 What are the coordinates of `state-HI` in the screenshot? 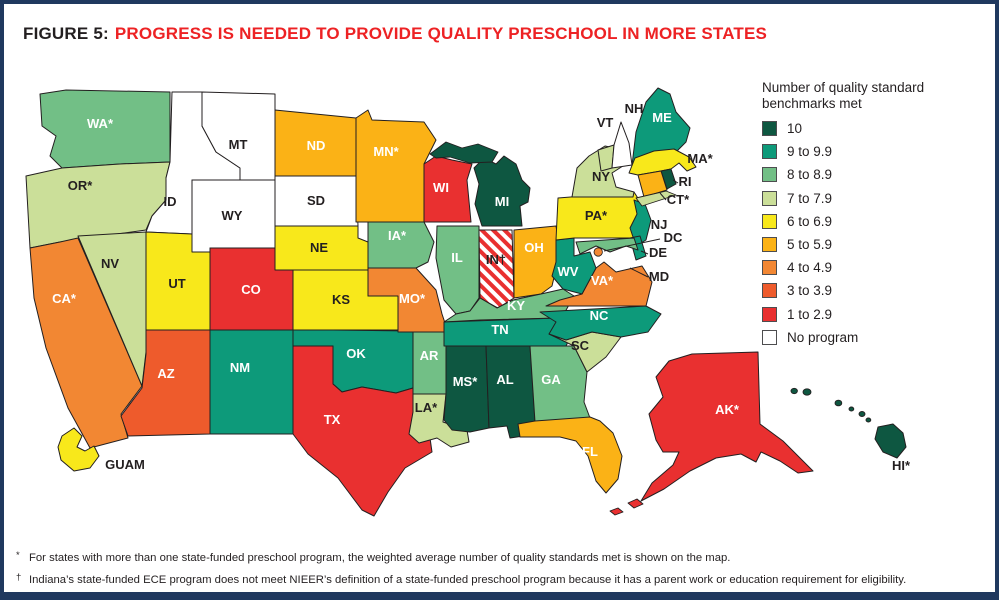 It's located at (890, 441).